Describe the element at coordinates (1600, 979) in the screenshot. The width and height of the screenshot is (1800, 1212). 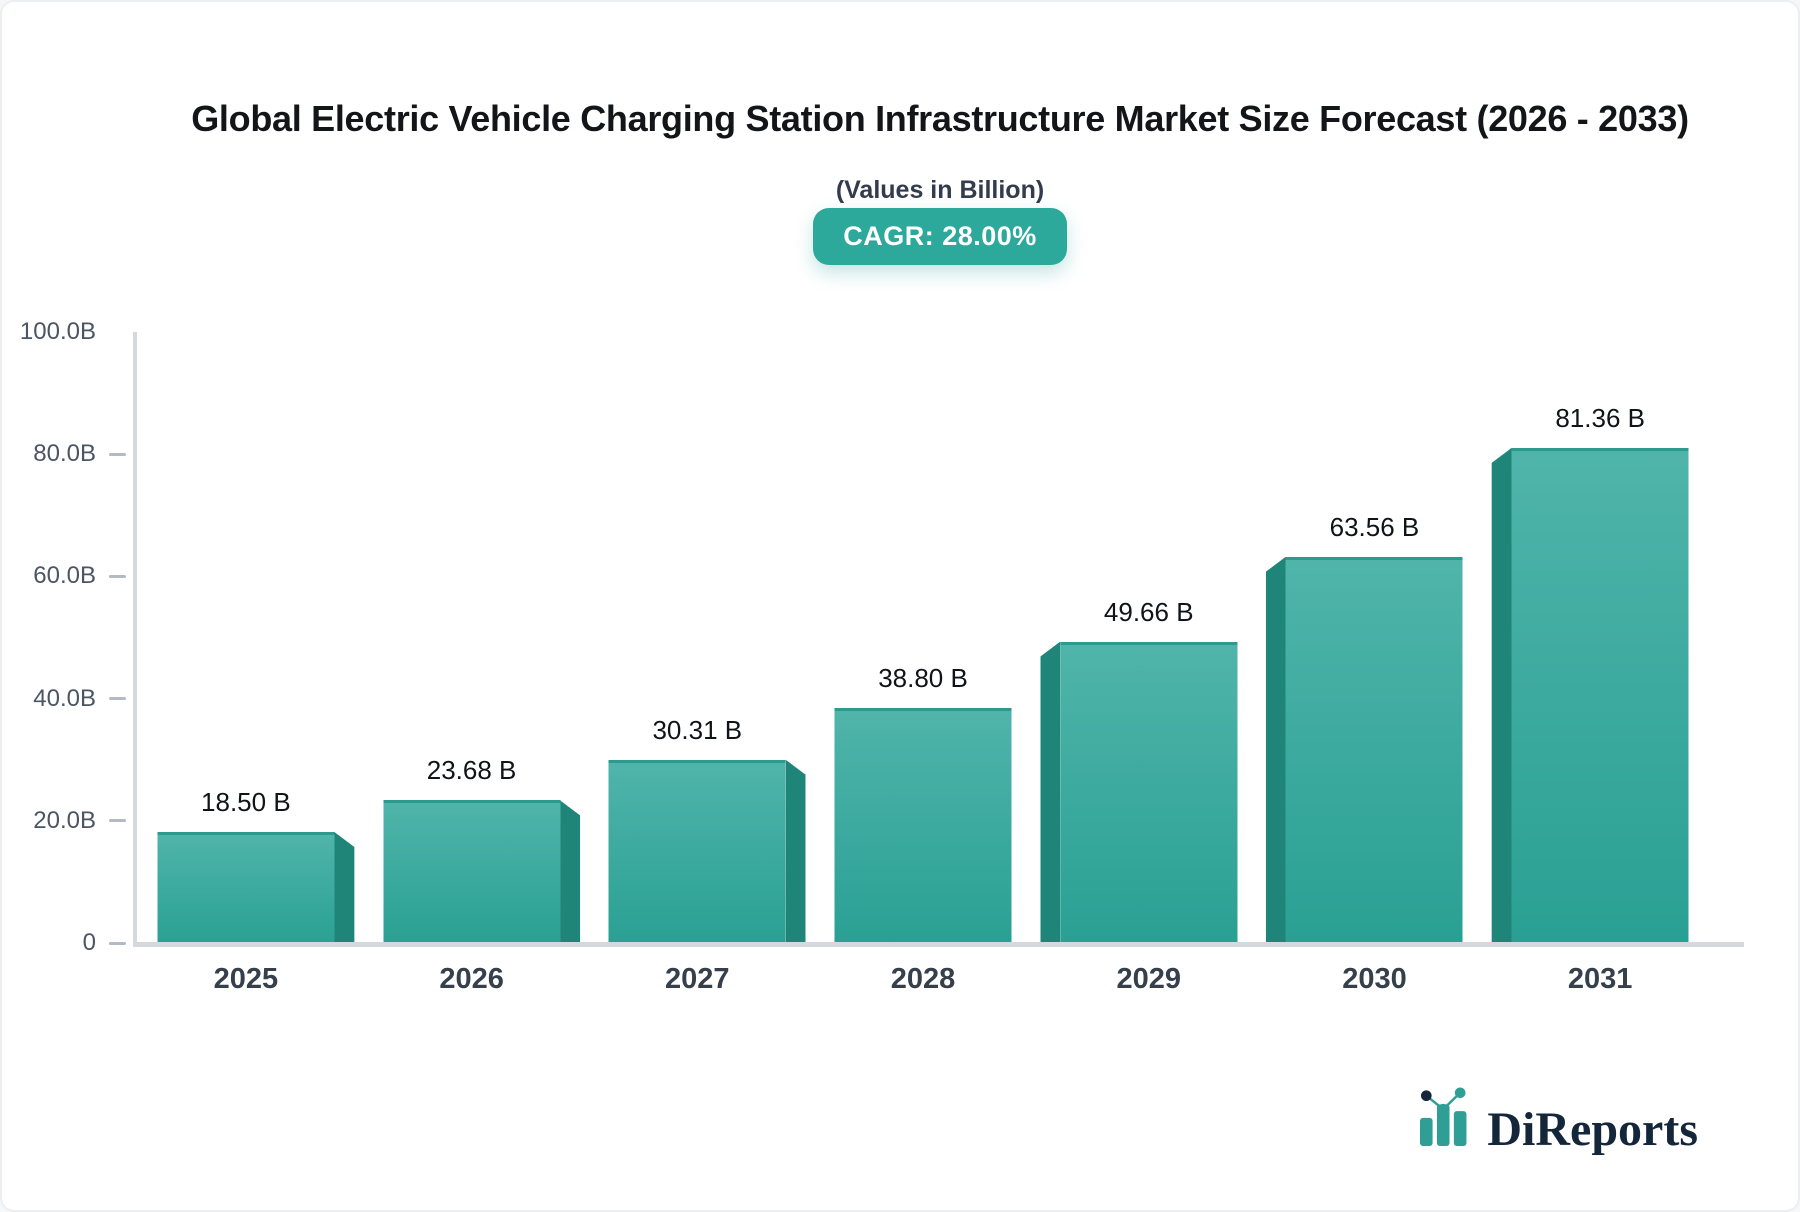
I see `x-axis-label-2031: 2031` at that location.